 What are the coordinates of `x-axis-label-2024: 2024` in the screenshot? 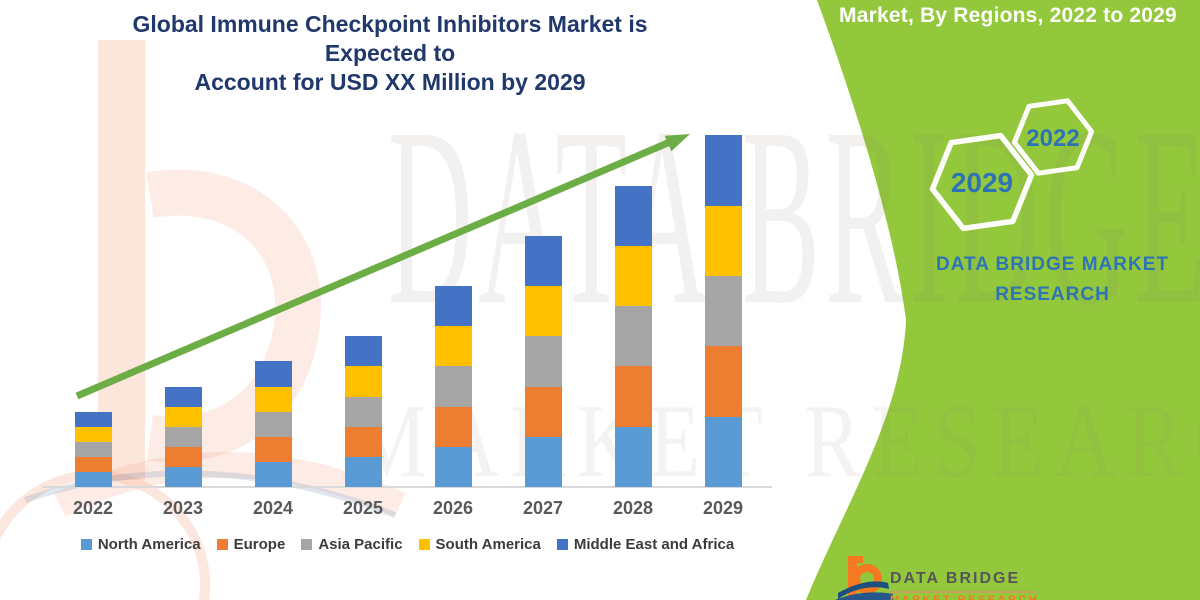 It's located at (273, 508).